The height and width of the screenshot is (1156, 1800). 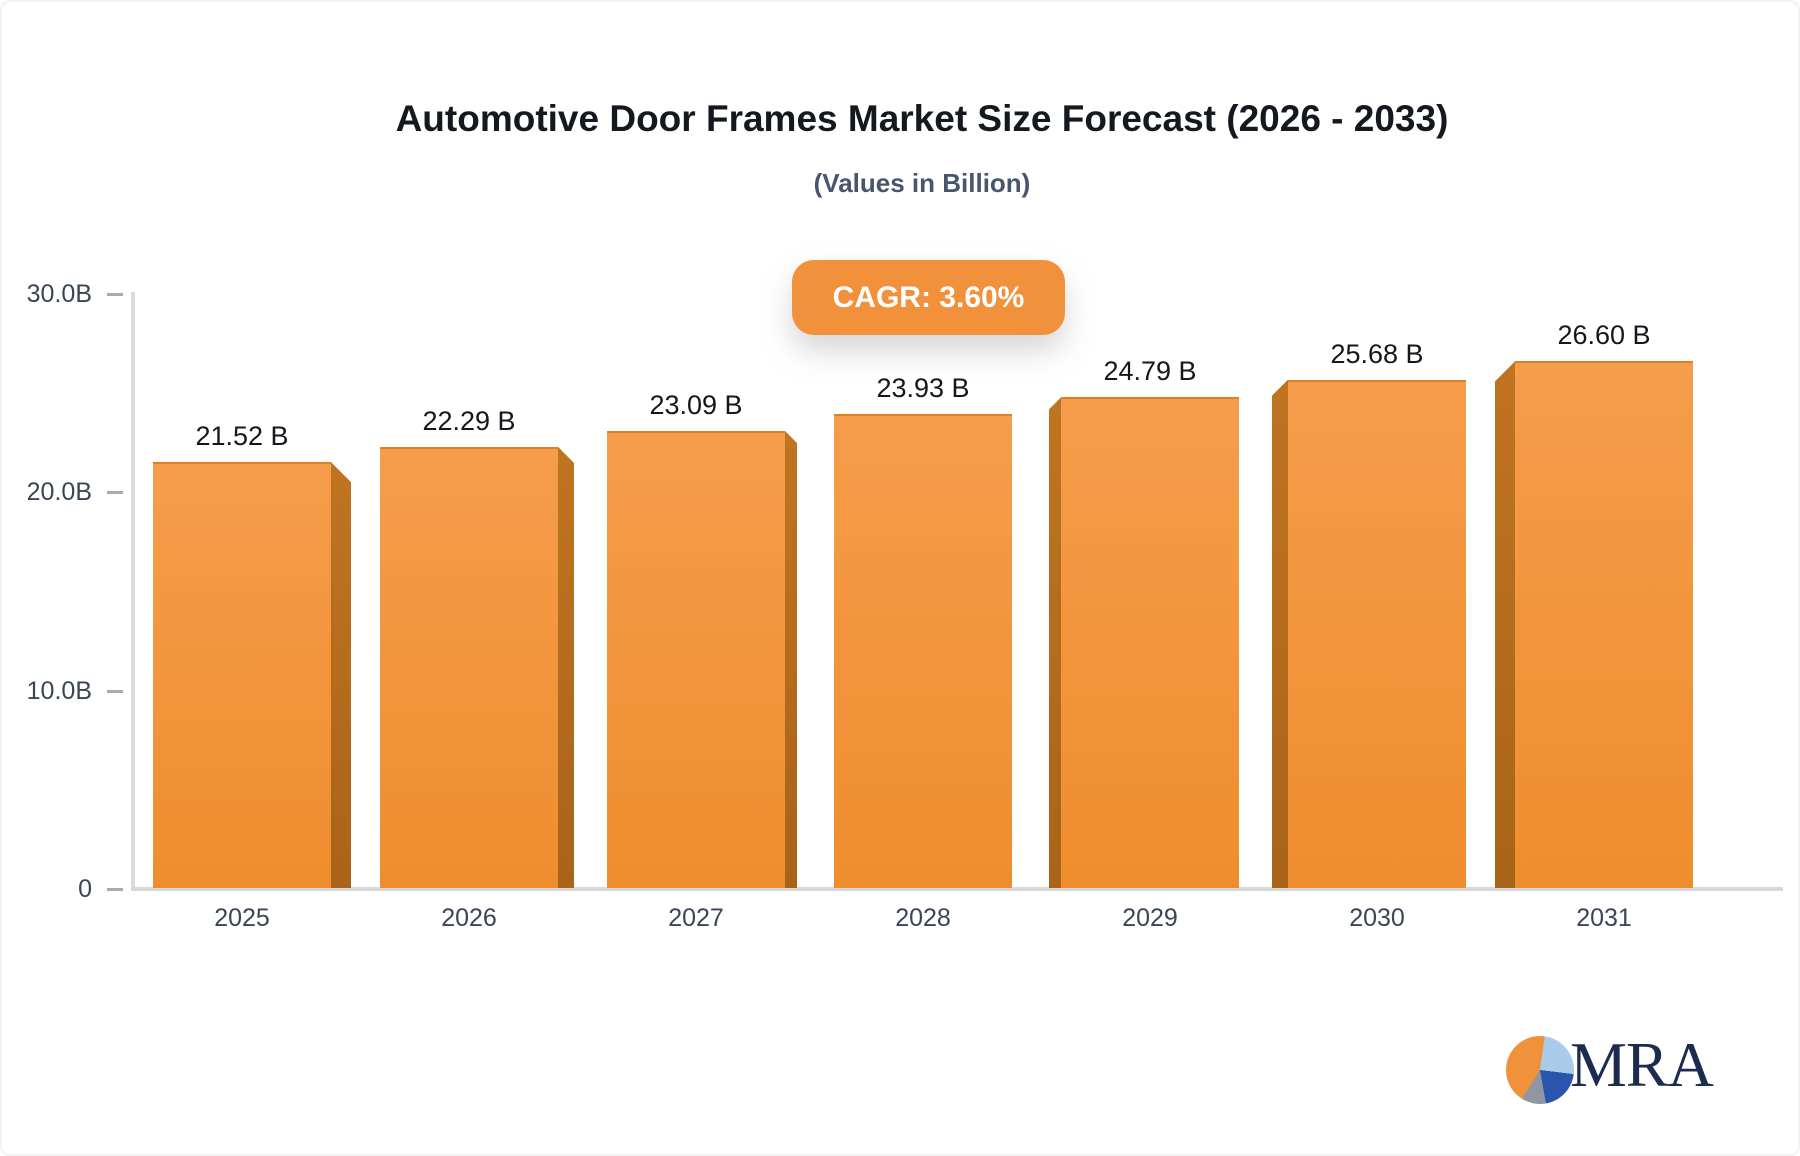 I want to click on y-axis-tick-label: 10.0B, so click(x=59, y=690).